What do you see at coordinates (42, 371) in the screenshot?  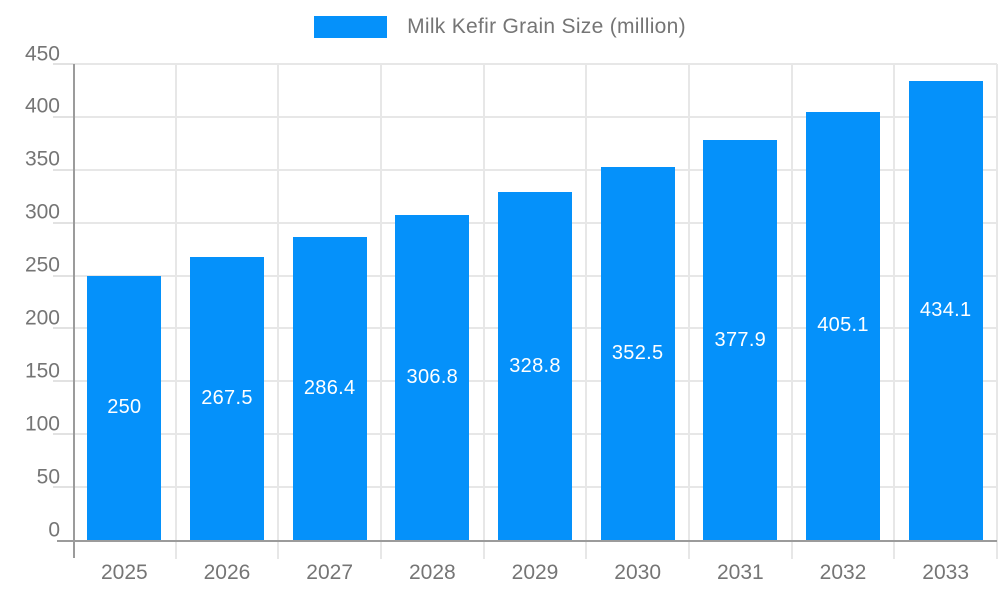 I see `y-axis-tick-label: 150` at bounding box center [42, 371].